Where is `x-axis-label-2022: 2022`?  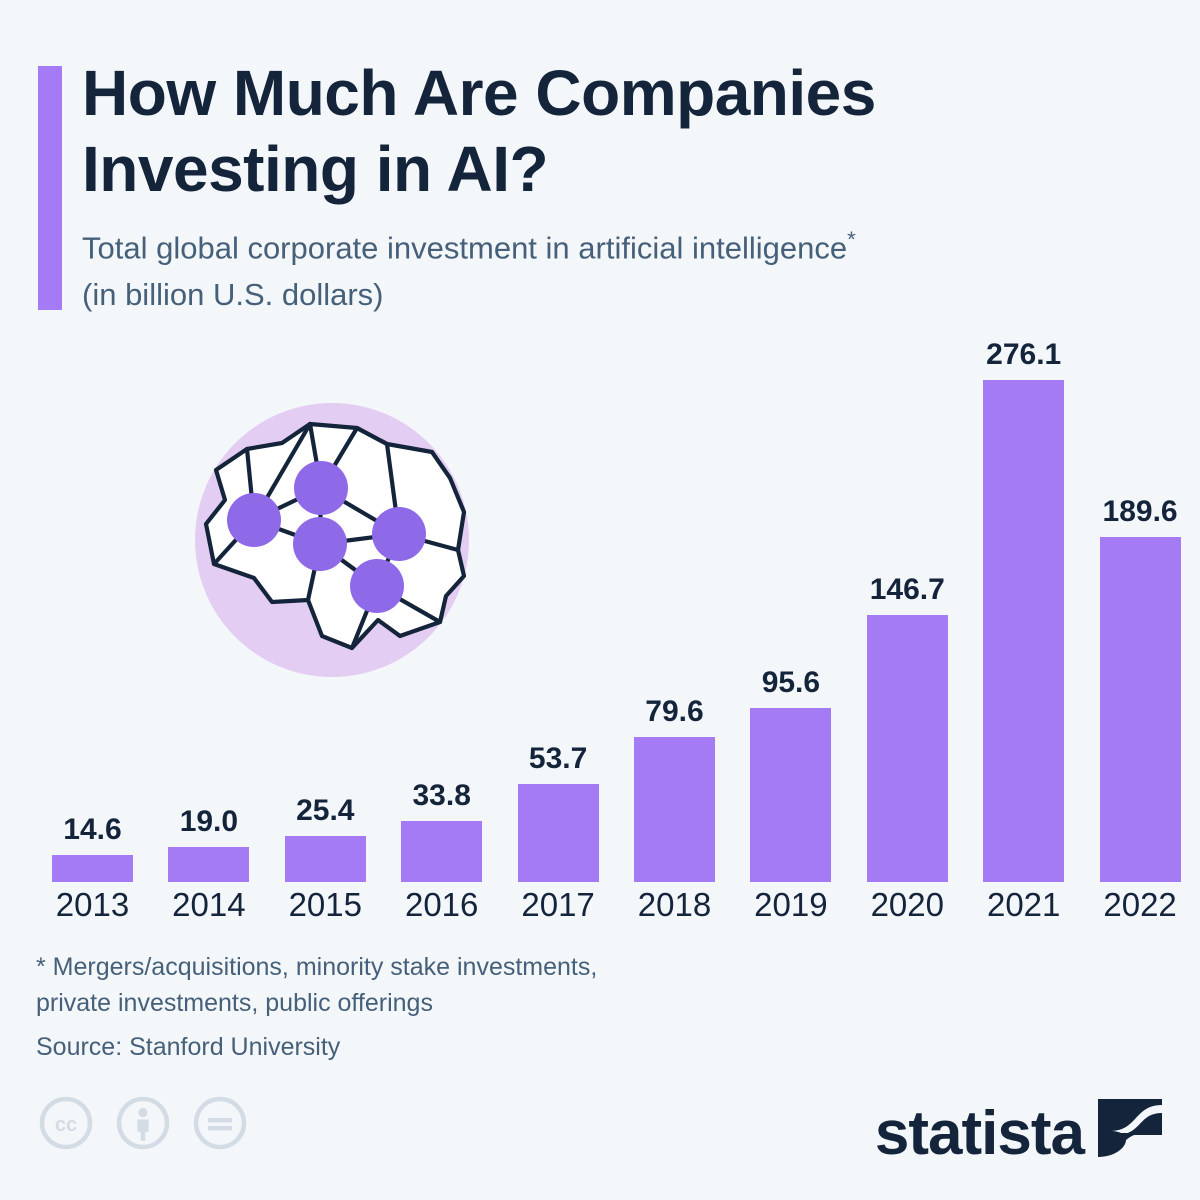 x-axis-label-2022: 2022 is located at coordinates (1140, 904).